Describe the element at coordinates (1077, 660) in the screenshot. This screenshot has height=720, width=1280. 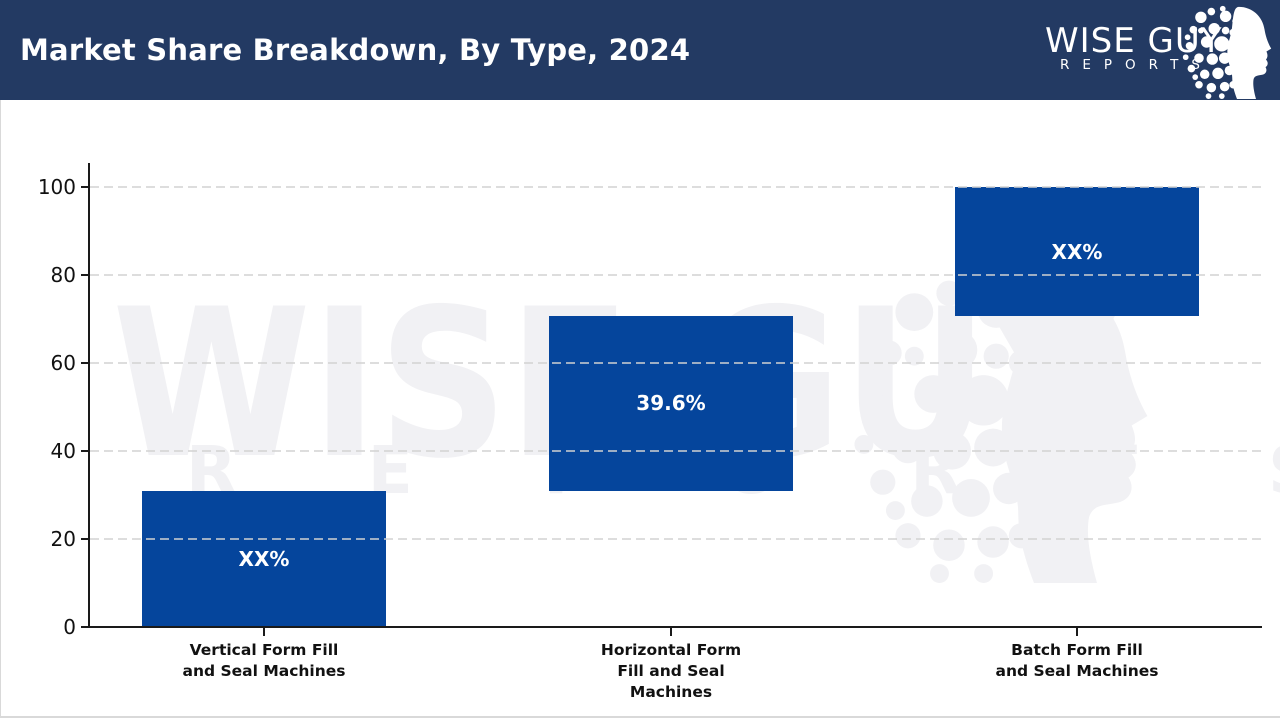
I see `x-category-label: Batch Form Fill and Seal Machines` at that location.